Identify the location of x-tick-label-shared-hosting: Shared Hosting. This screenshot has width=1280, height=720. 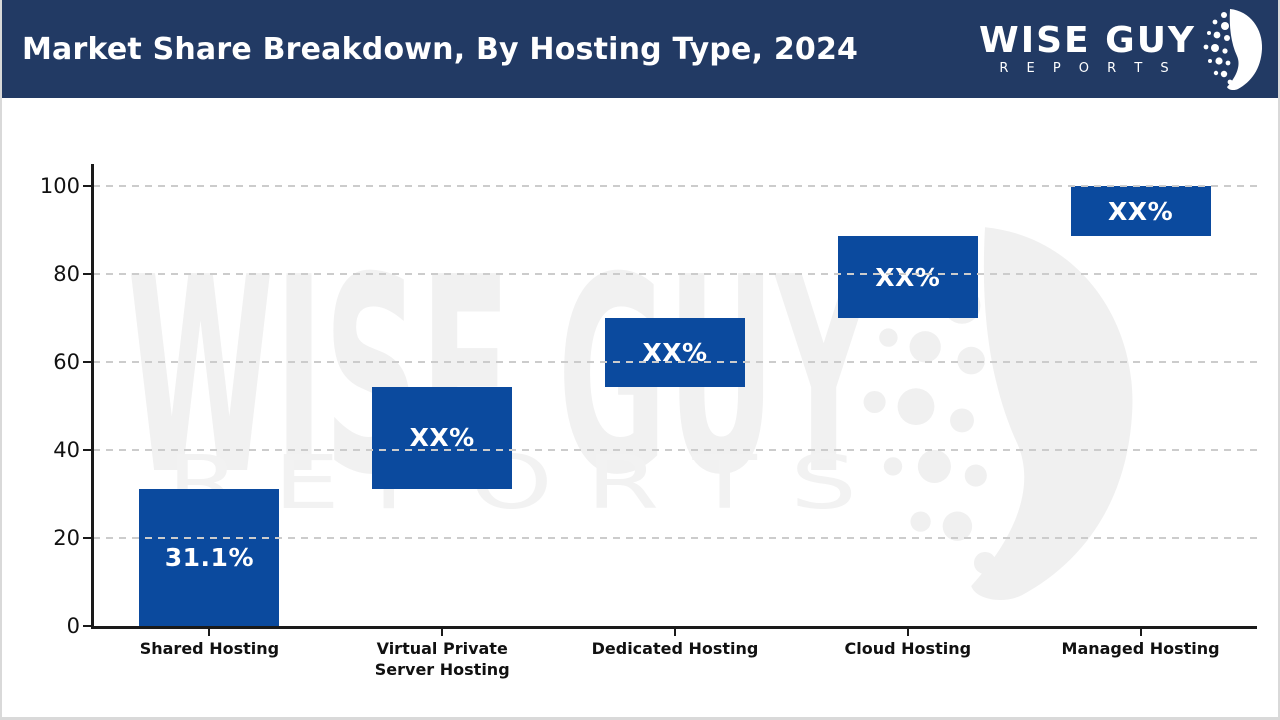
(209, 648).